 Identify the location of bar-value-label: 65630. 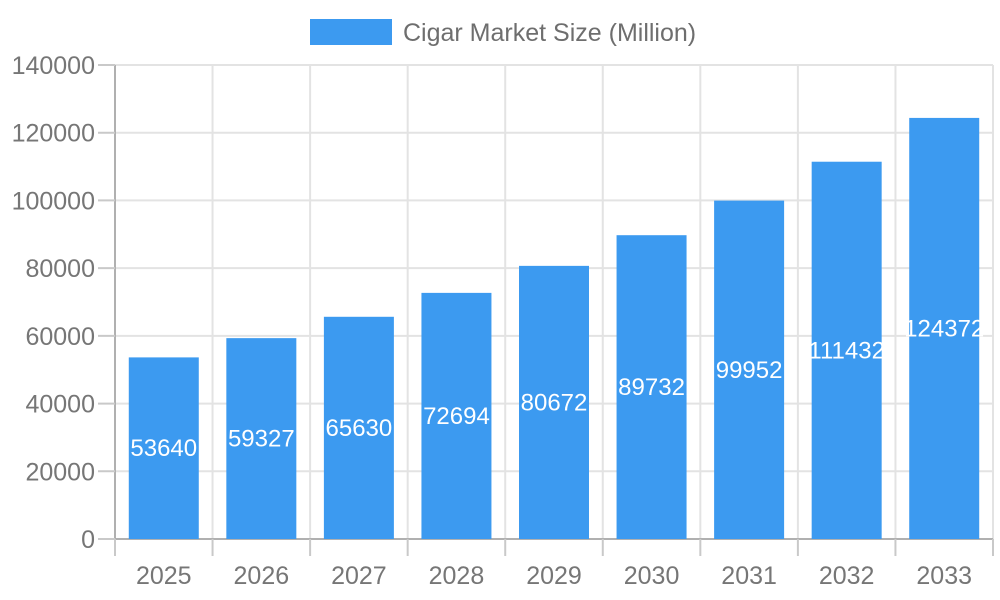
(359, 428).